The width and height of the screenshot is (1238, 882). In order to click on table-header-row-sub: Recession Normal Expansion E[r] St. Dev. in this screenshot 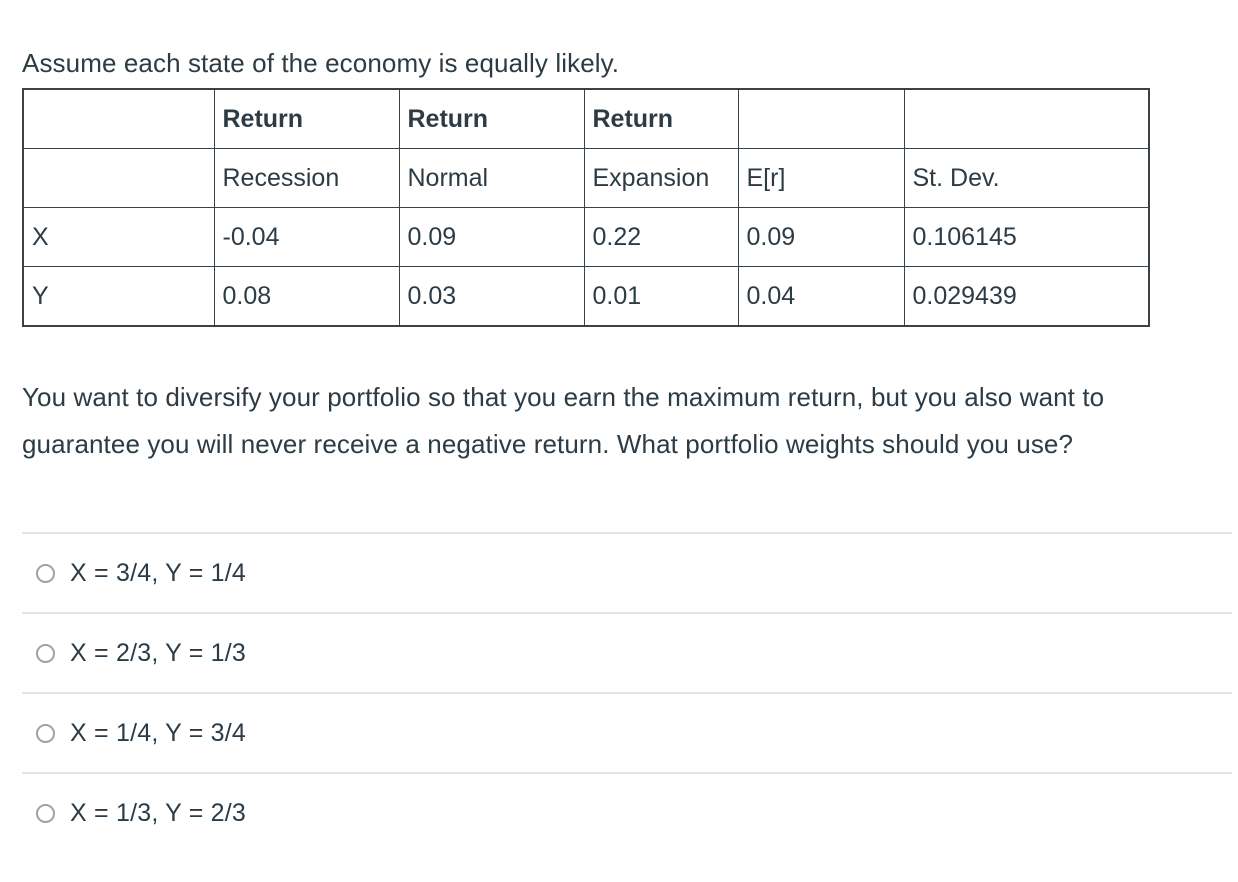, I will do `click(586, 178)`.